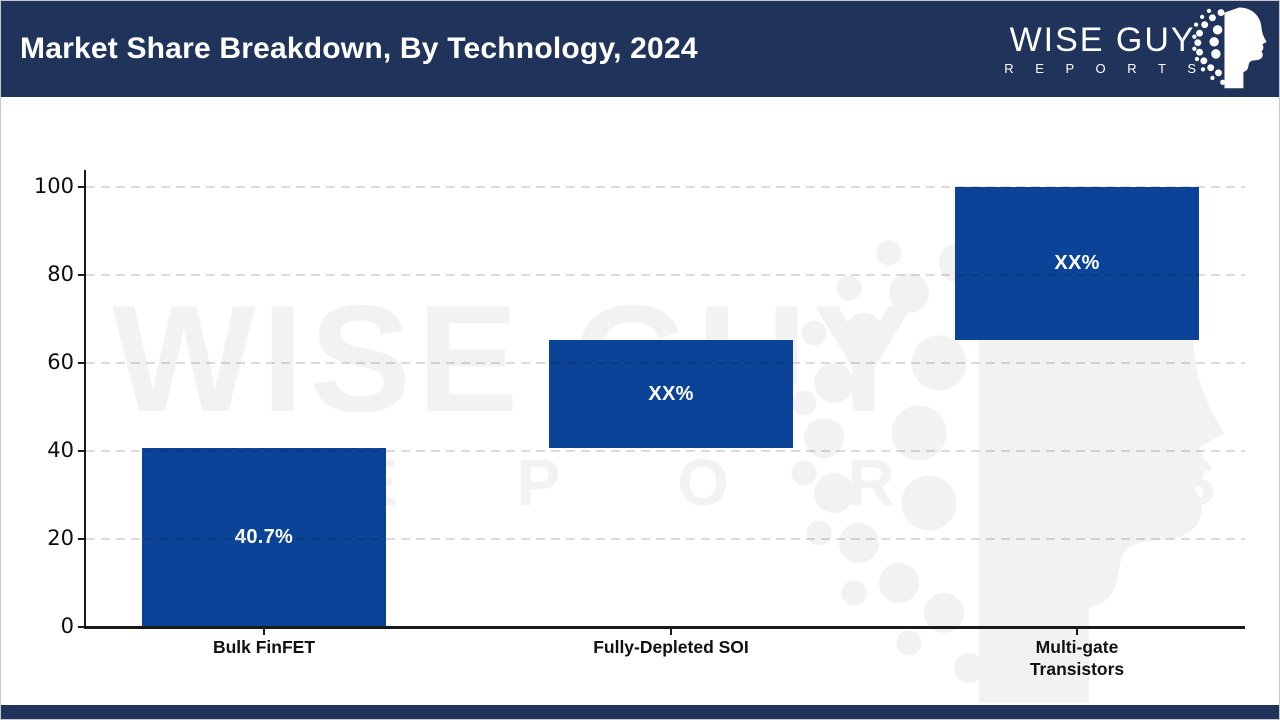  I want to click on wiseguy-logo: WISE GUY R E P O R T S, so click(1135, 49).